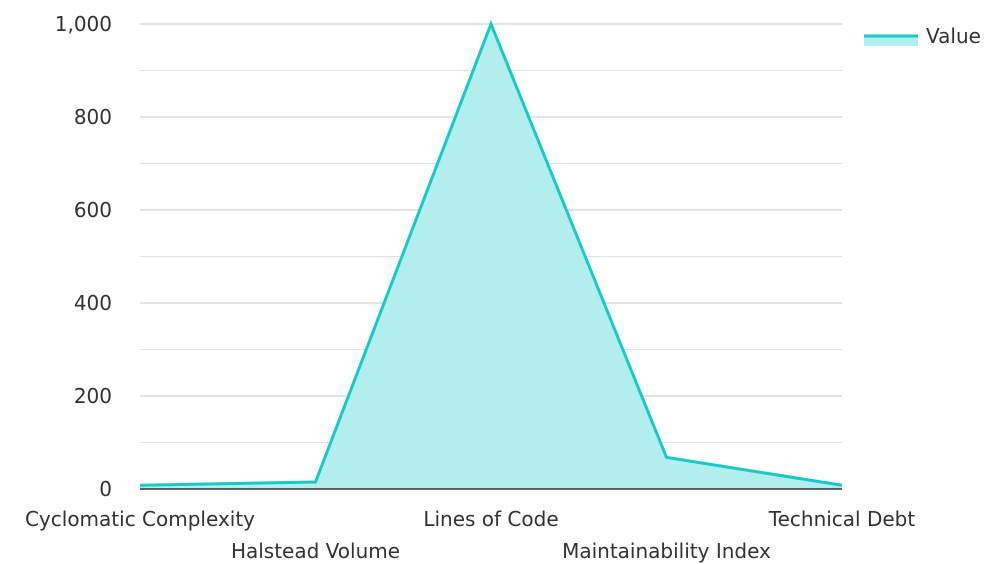 The image size is (992, 564). I want to click on y-tick-label: 600, so click(93, 210).